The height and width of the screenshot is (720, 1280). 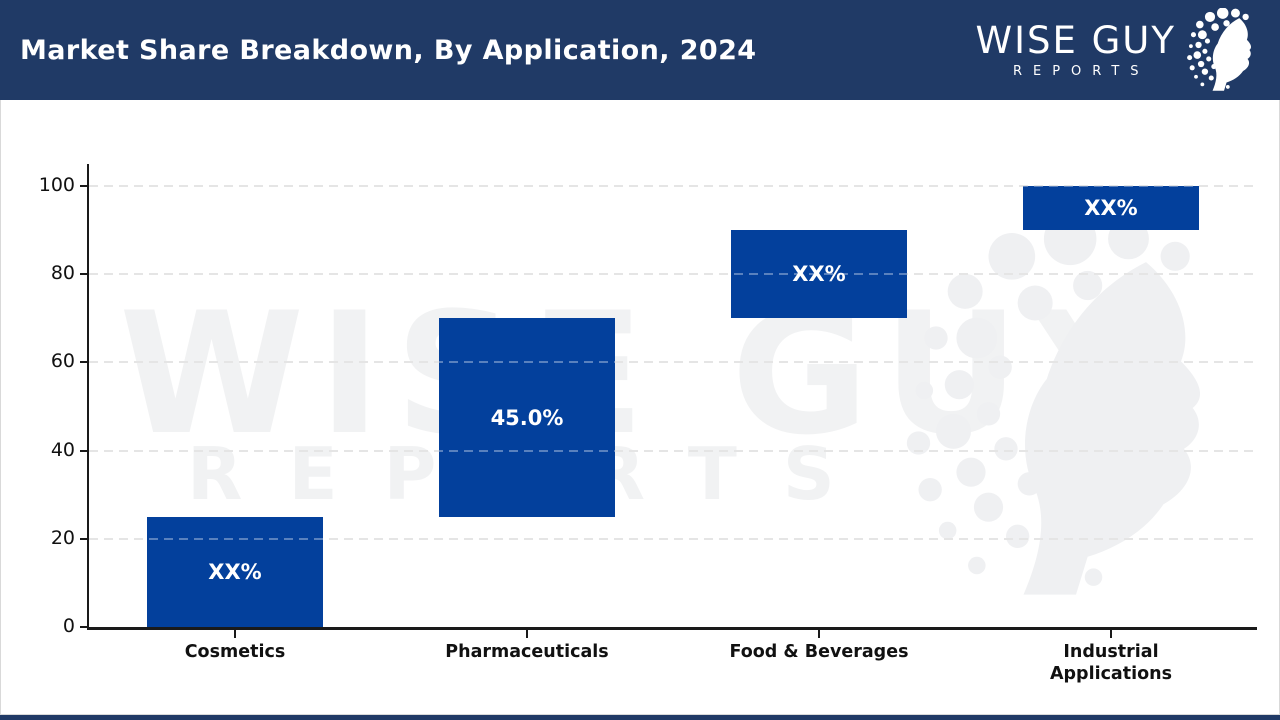 What do you see at coordinates (819, 652) in the screenshot?
I see `x-category-label: Food & Beverages` at bounding box center [819, 652].